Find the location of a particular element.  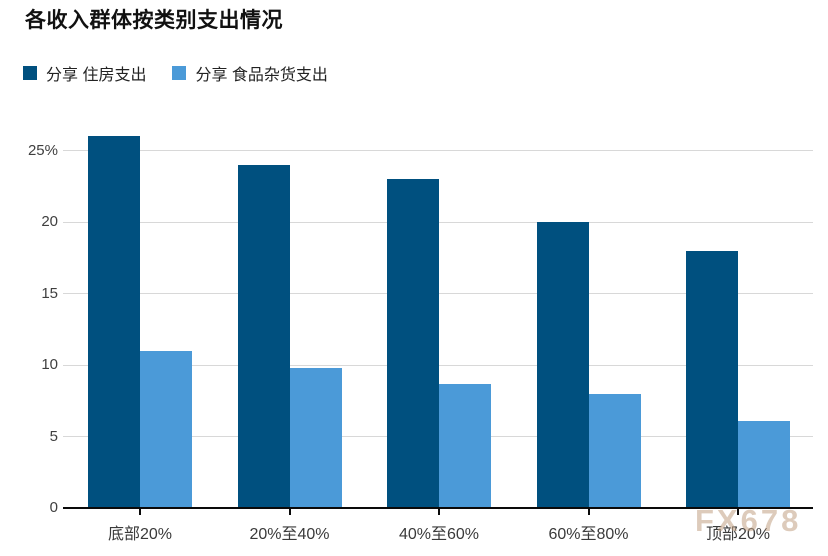

x-axis-line is located at coordinates (438, 508).